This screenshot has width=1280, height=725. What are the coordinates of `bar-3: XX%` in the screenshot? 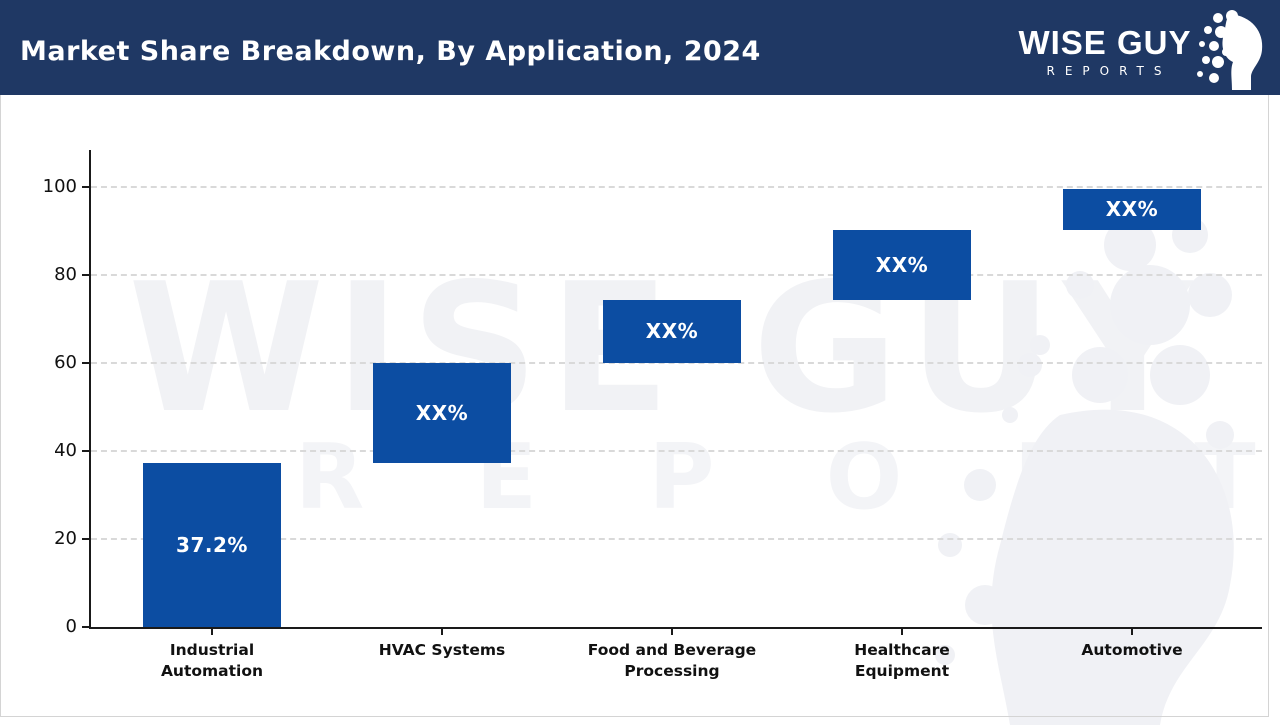 It's located at (672, 331).